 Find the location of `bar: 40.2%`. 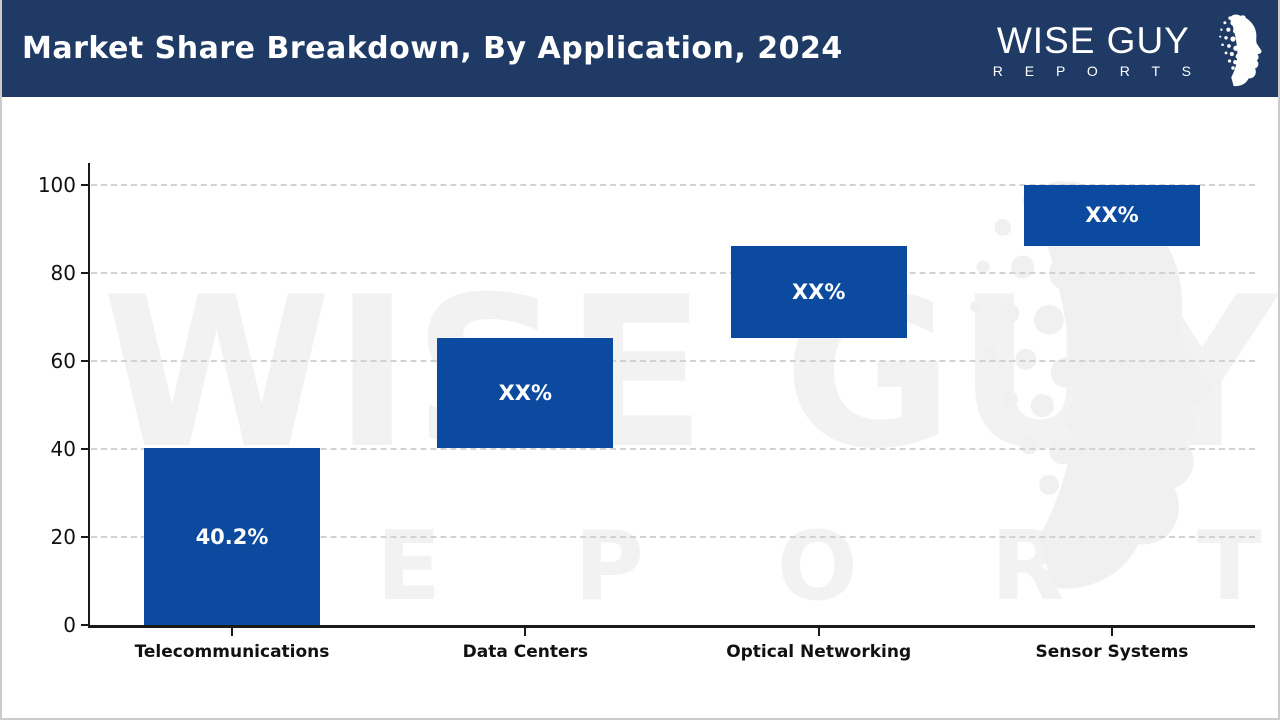

bar: 40.2% is located at coordinates (232, 536).